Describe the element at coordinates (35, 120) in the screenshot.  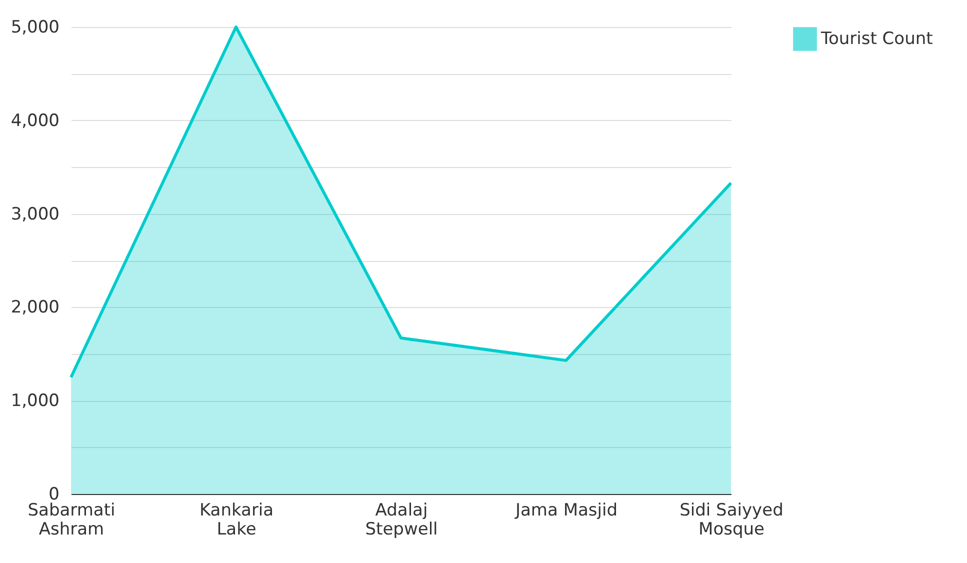
I see `y-tick-label: 4,000` at that location.